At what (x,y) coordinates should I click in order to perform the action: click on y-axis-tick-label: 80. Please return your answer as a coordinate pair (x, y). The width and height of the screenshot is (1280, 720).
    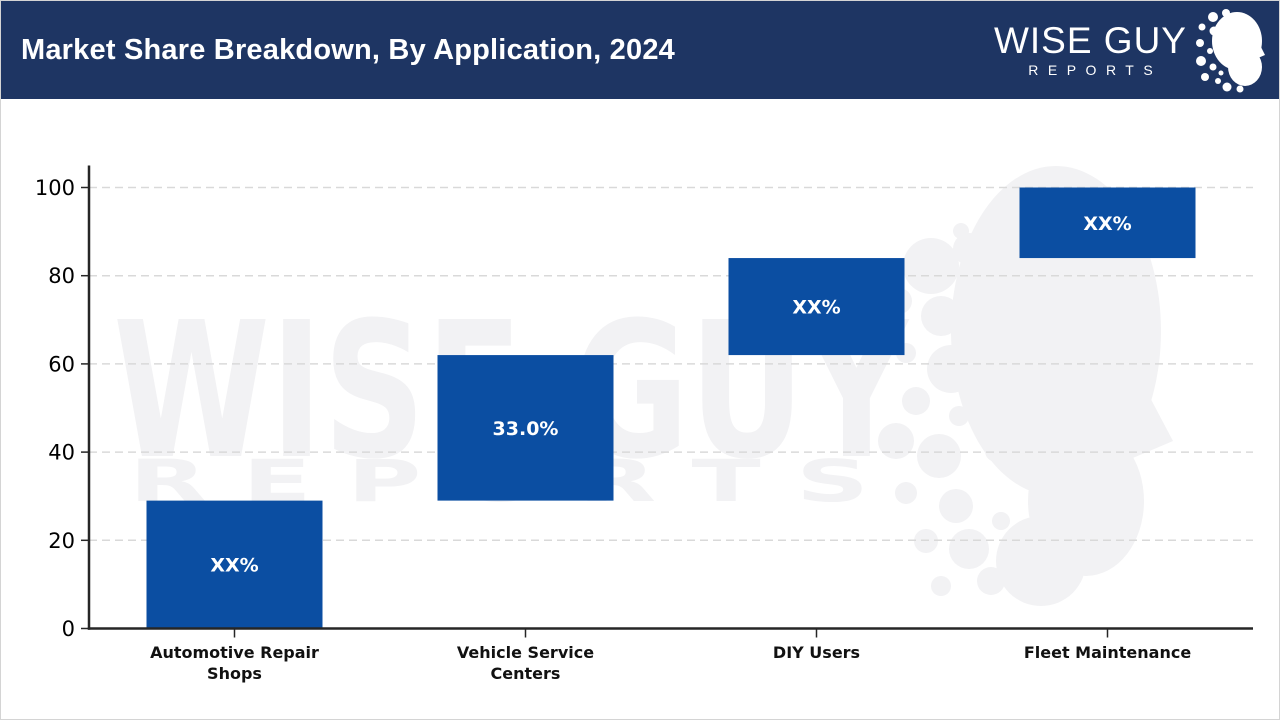
    Looking at the image, I should click on (61, 276).